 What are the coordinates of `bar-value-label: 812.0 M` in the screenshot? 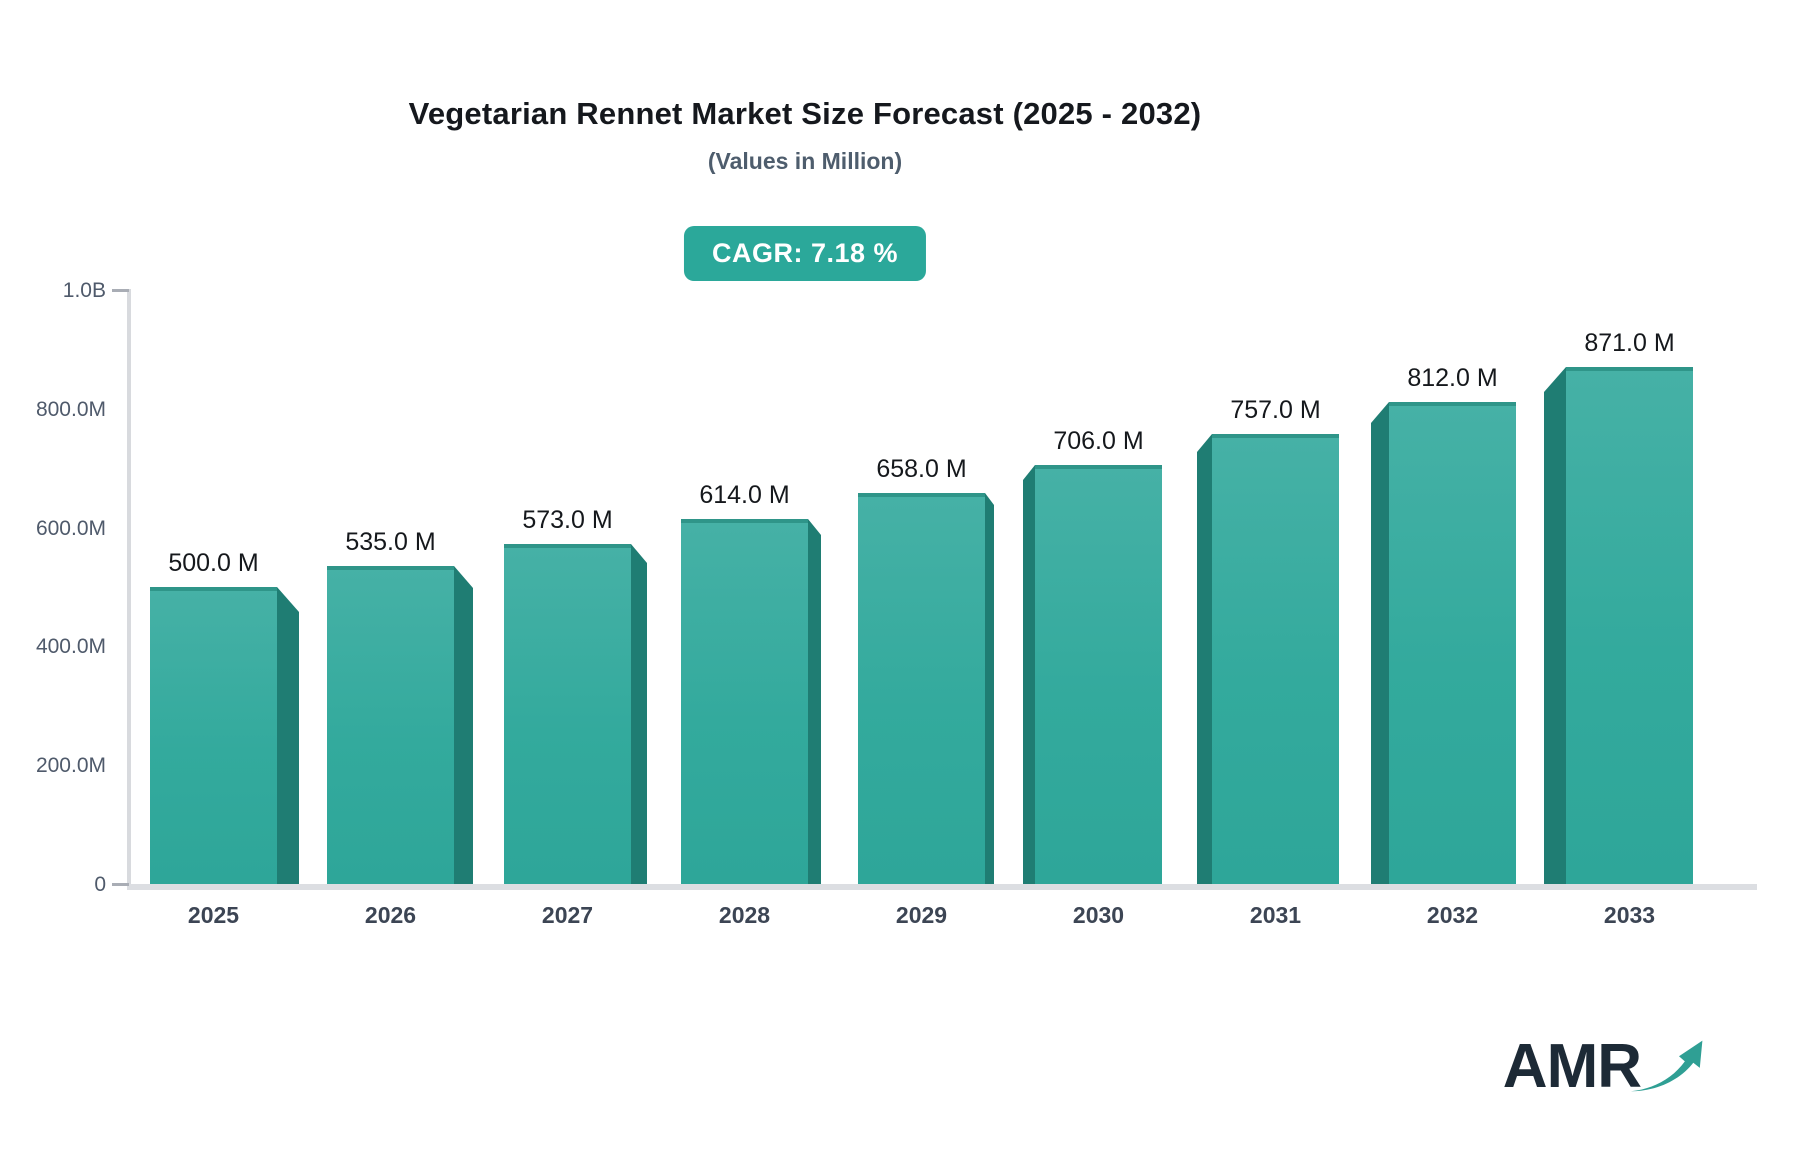 It's located at (1452, 378).